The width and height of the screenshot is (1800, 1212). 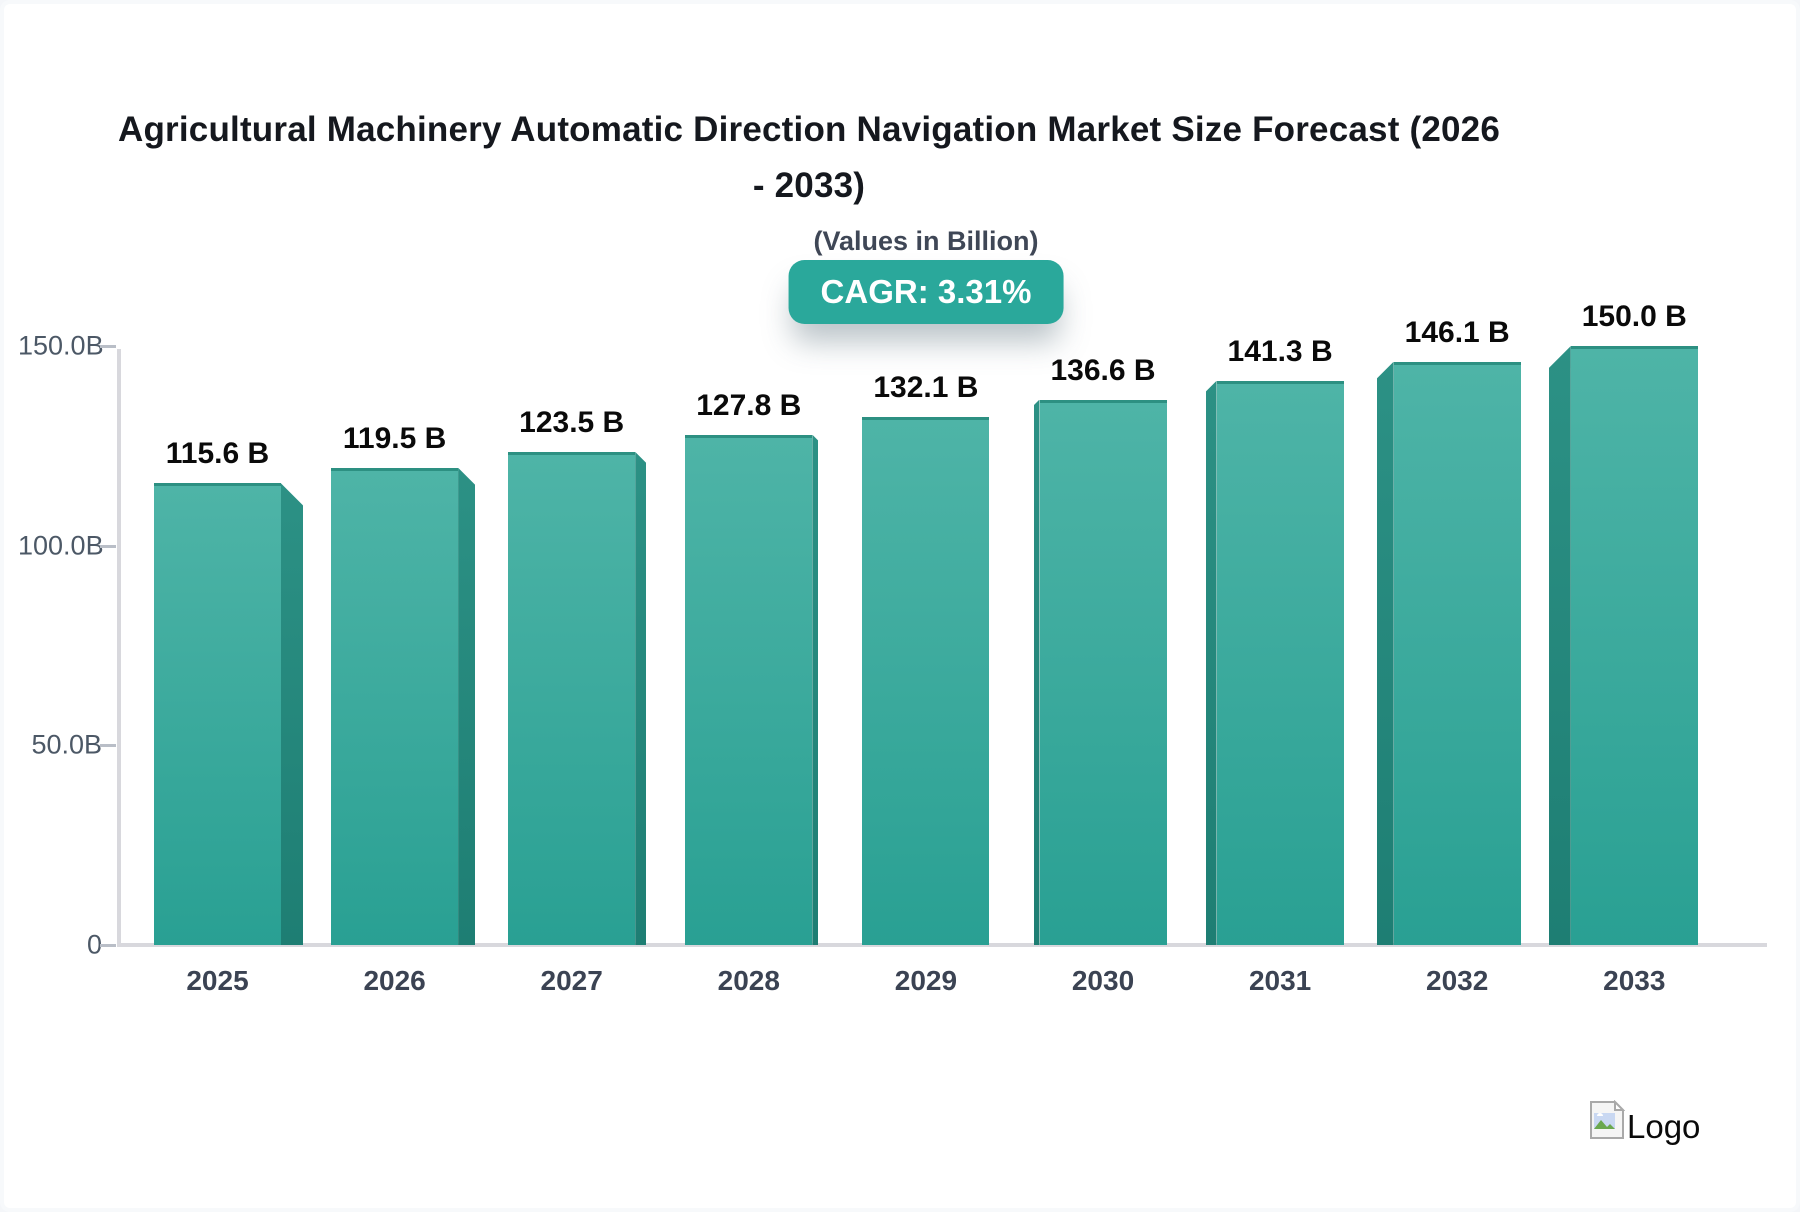 What do you see at coordinates (217, 980) in the screenshot?
I see `x-axis-label: 2025` at bounding box center [217, 980].